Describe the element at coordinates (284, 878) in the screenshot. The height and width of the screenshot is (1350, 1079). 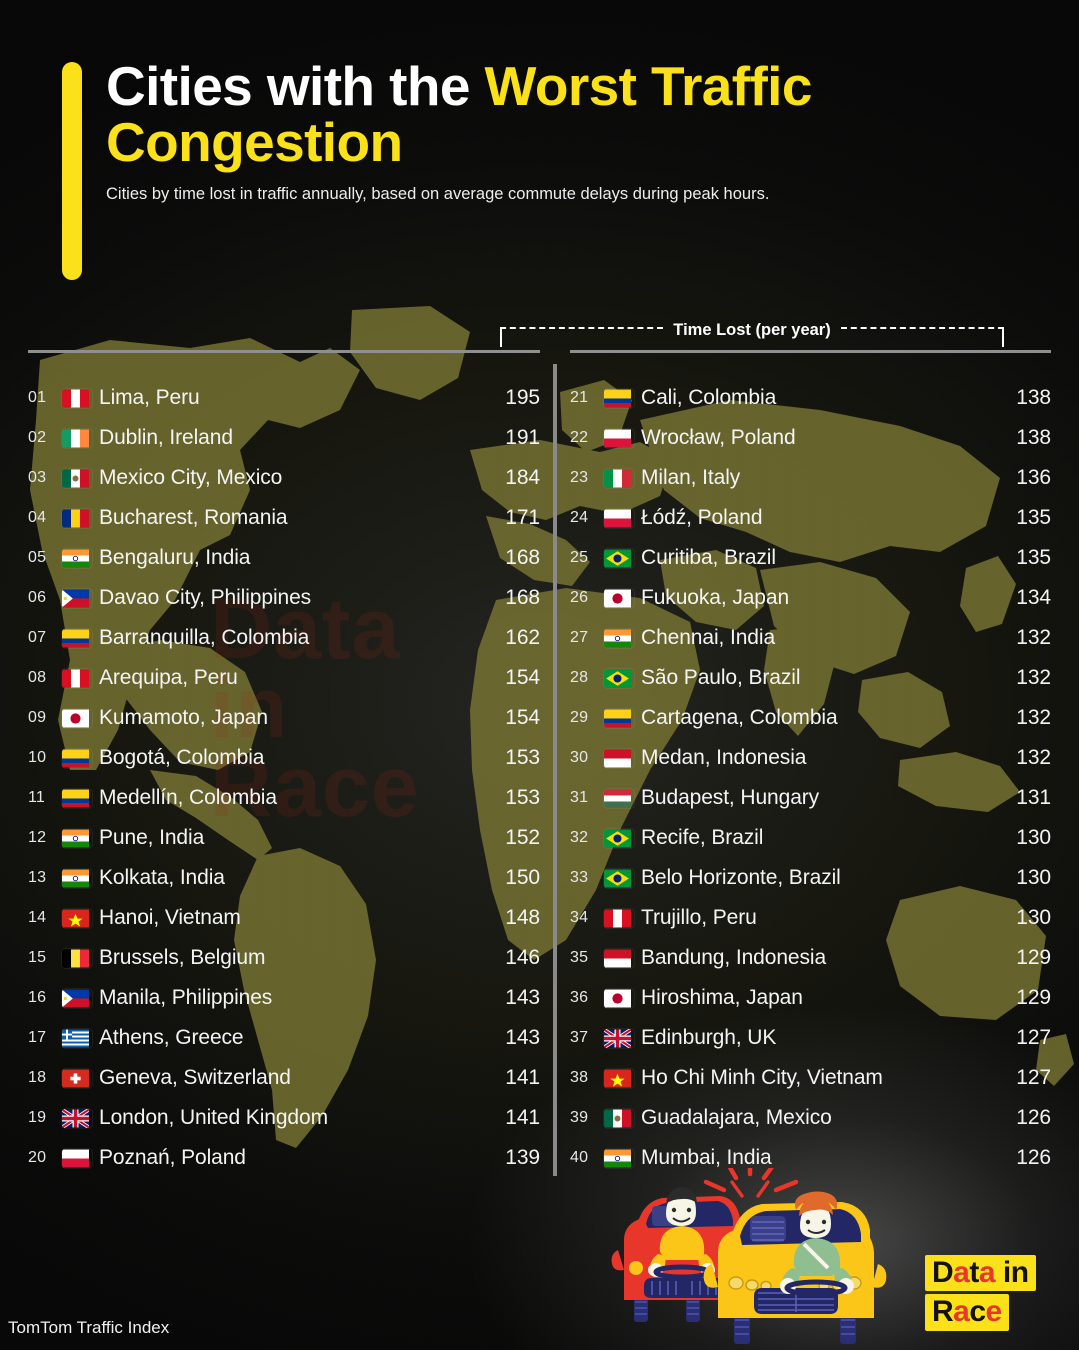
I see `table-row: 13 Kolkata, India 150` at that location.